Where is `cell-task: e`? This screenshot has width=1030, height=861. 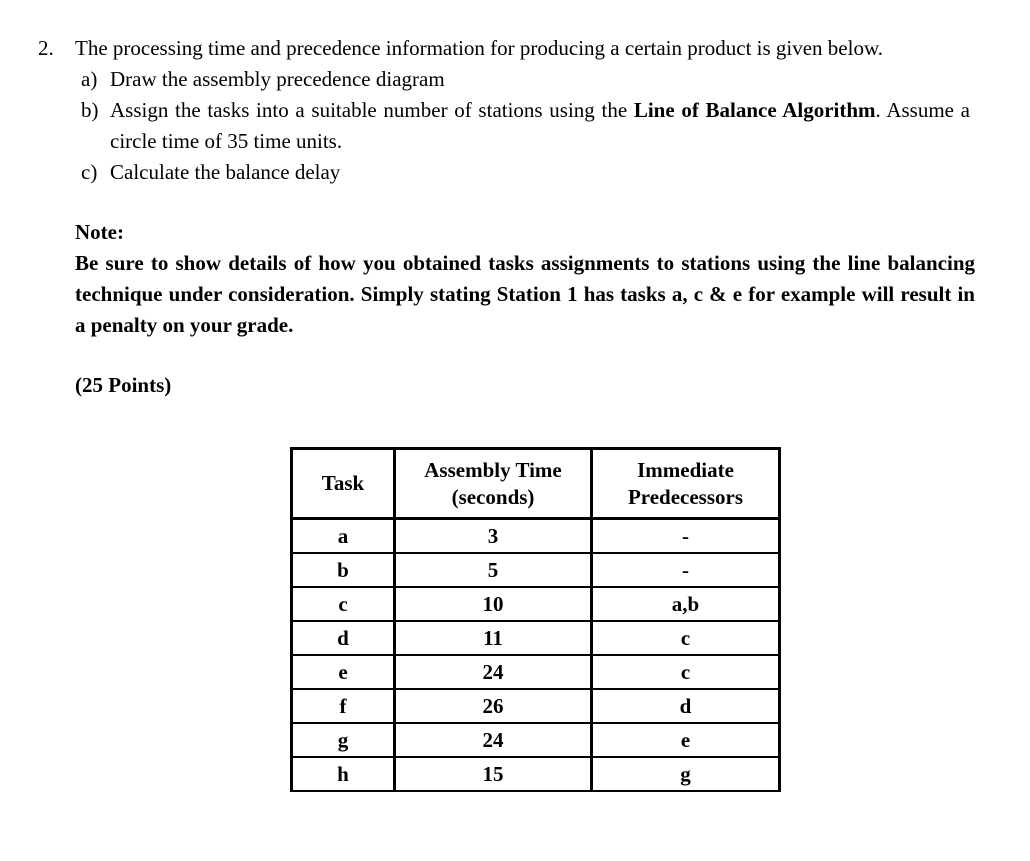 cell-task: e is located at coordinates (343, 671).